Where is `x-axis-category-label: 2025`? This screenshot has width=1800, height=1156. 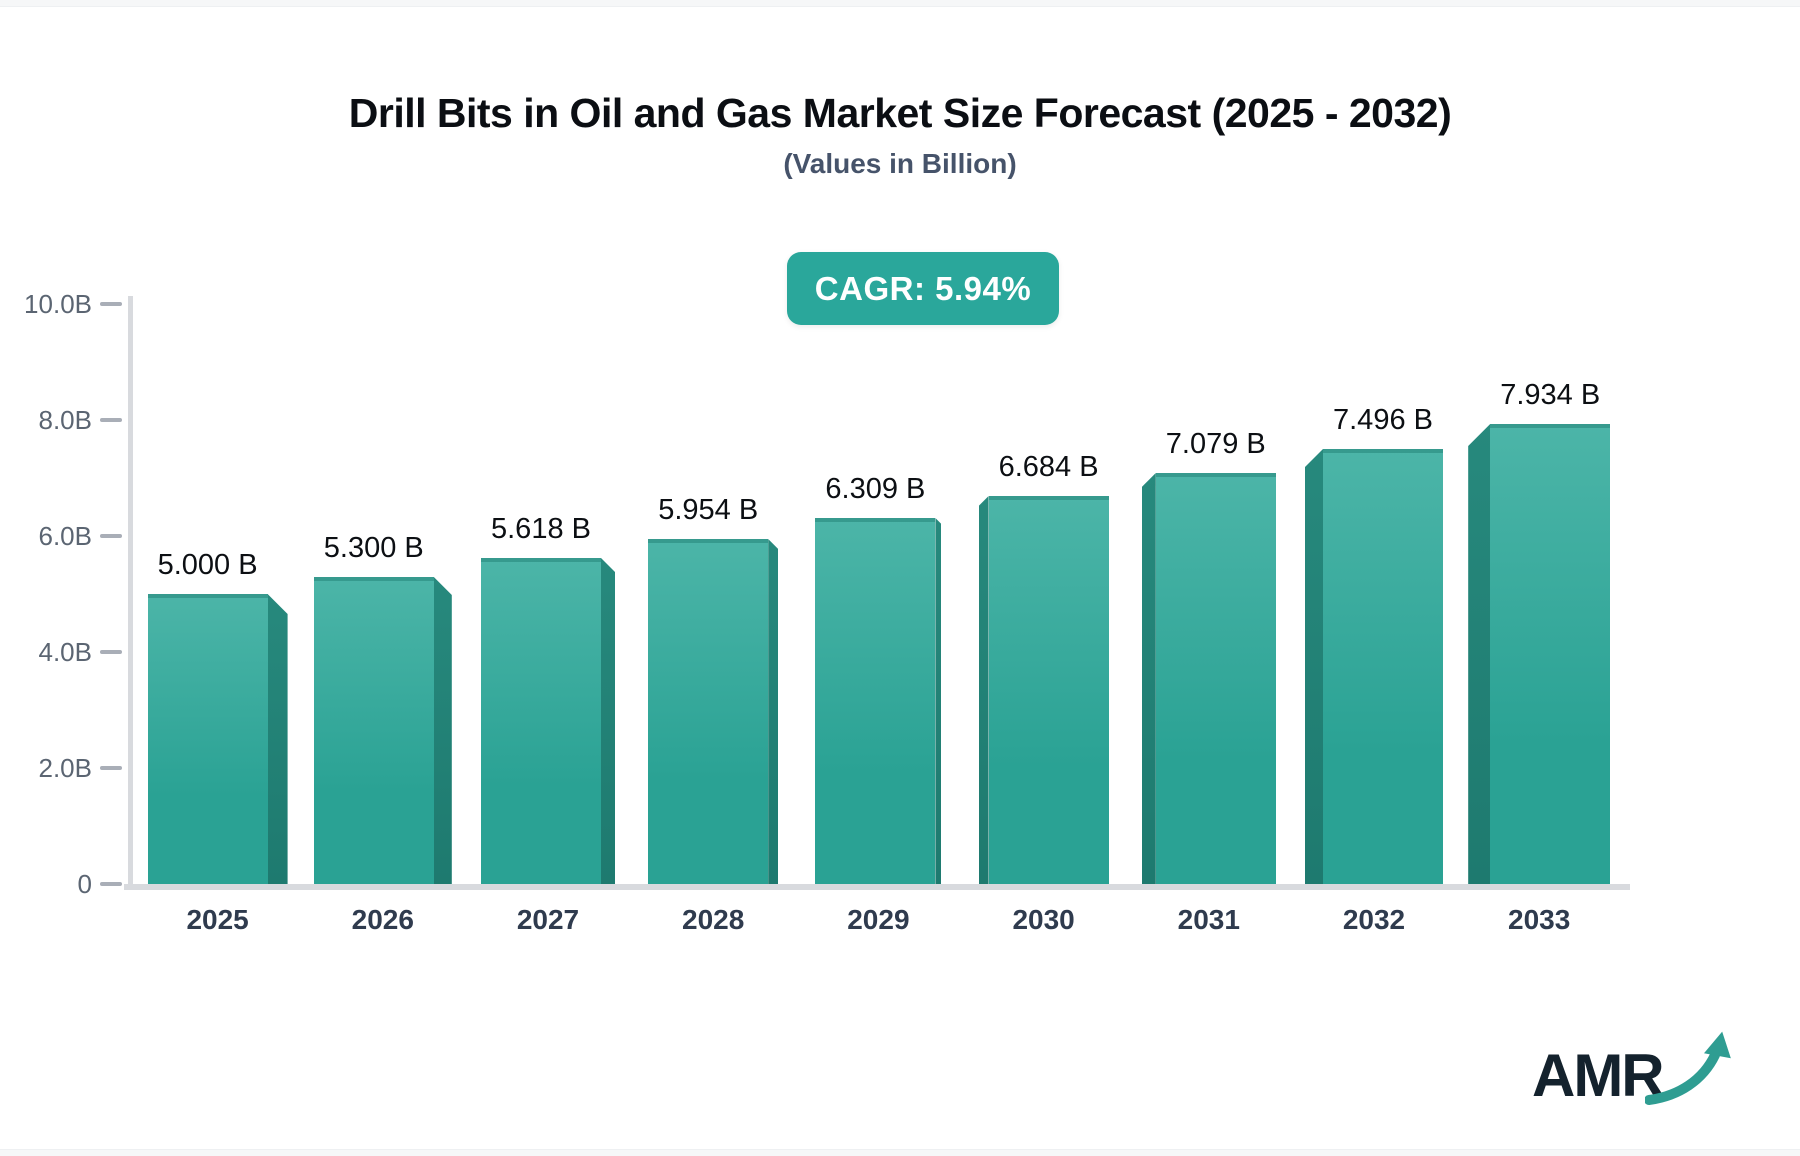 x-axis-category-label: 2025 is located at coordinates (217, 919).